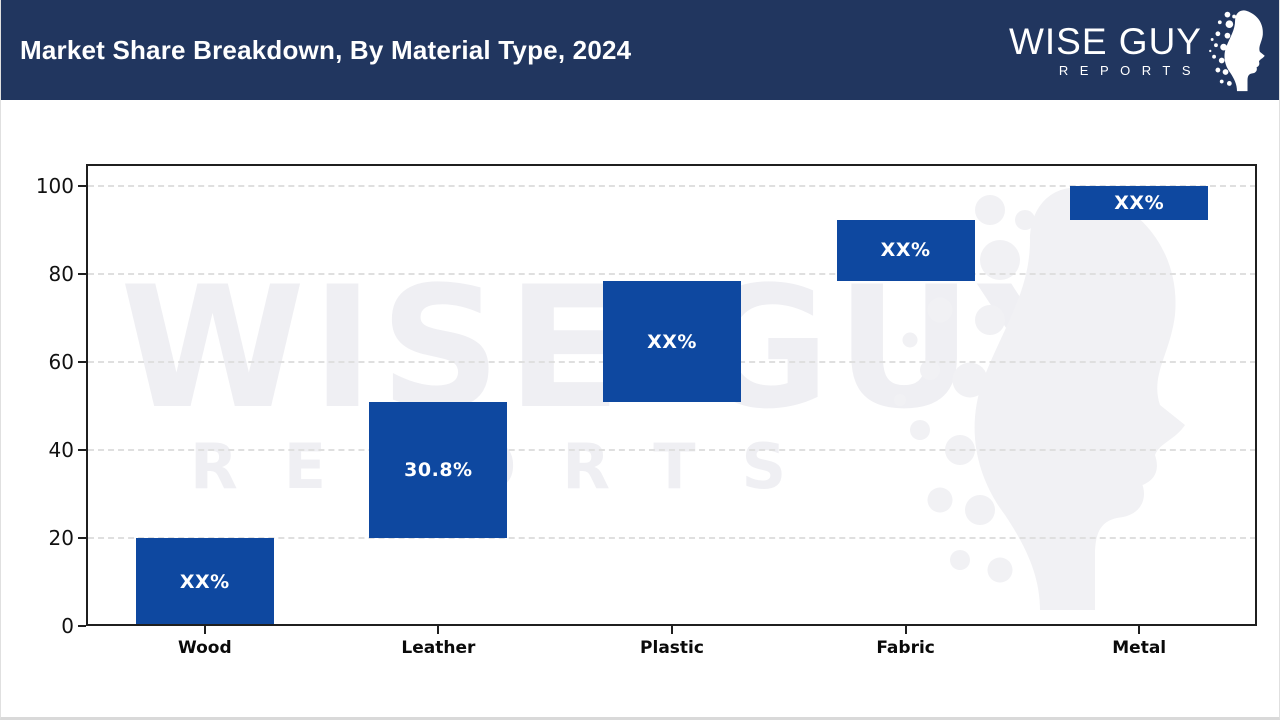  I want to click on bar-plastic: XX%, so click(672, 342).